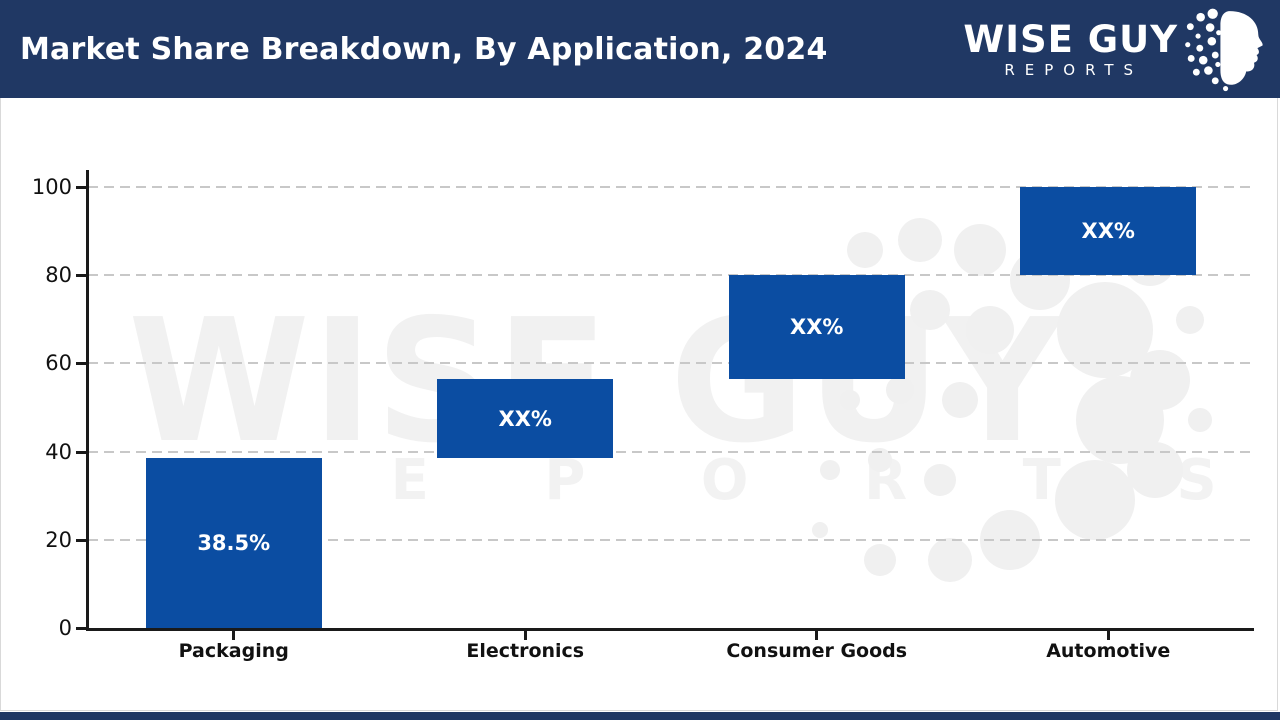 This screenshot has height=720, width=1280. I want to click on gridline-y80, so click(671, 275).